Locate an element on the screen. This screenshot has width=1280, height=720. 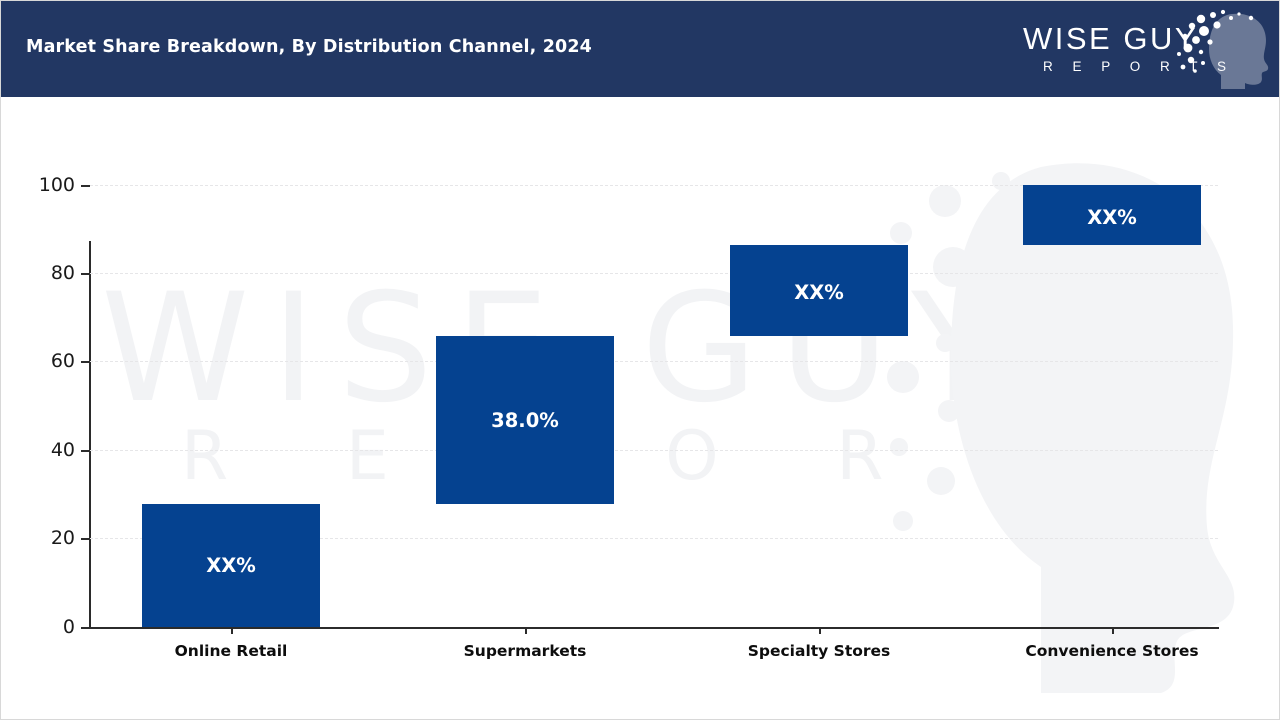
x-axis-label-supermarkets: Supermarkets is located at coordinates (525, 651).